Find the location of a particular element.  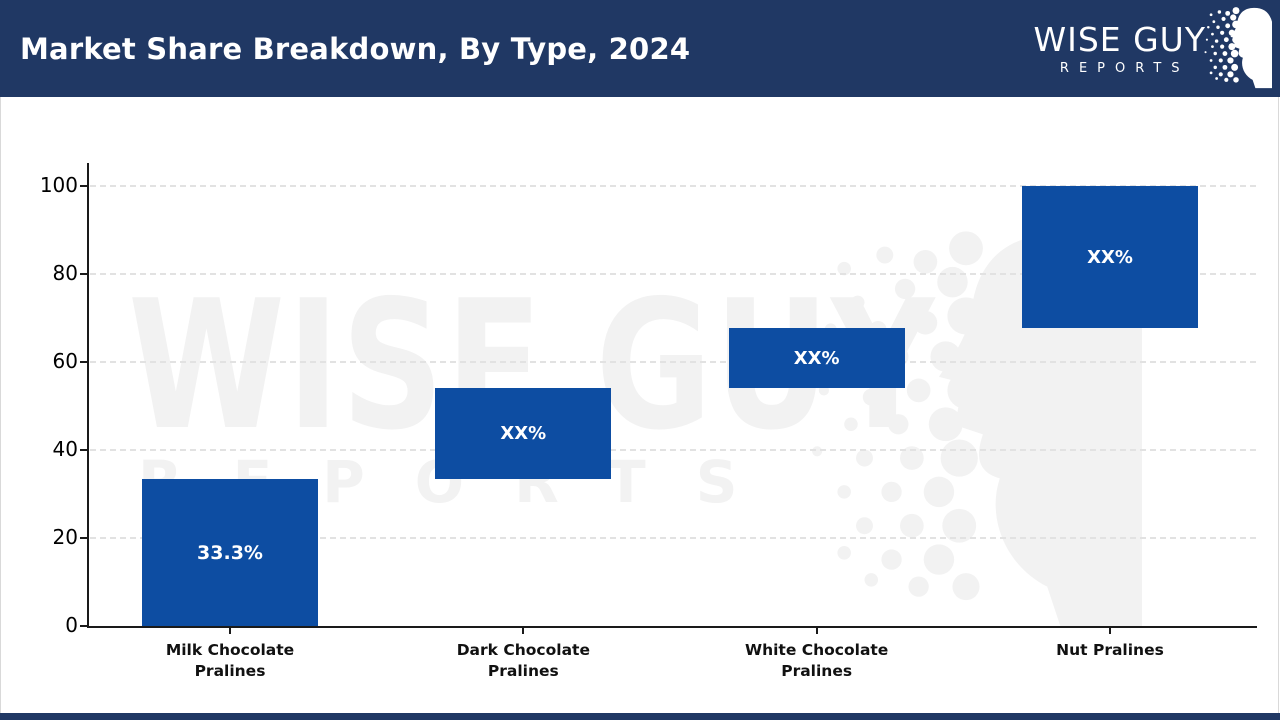

y-axis-tick-label-80: 80 is located at coordinates (65, 273).